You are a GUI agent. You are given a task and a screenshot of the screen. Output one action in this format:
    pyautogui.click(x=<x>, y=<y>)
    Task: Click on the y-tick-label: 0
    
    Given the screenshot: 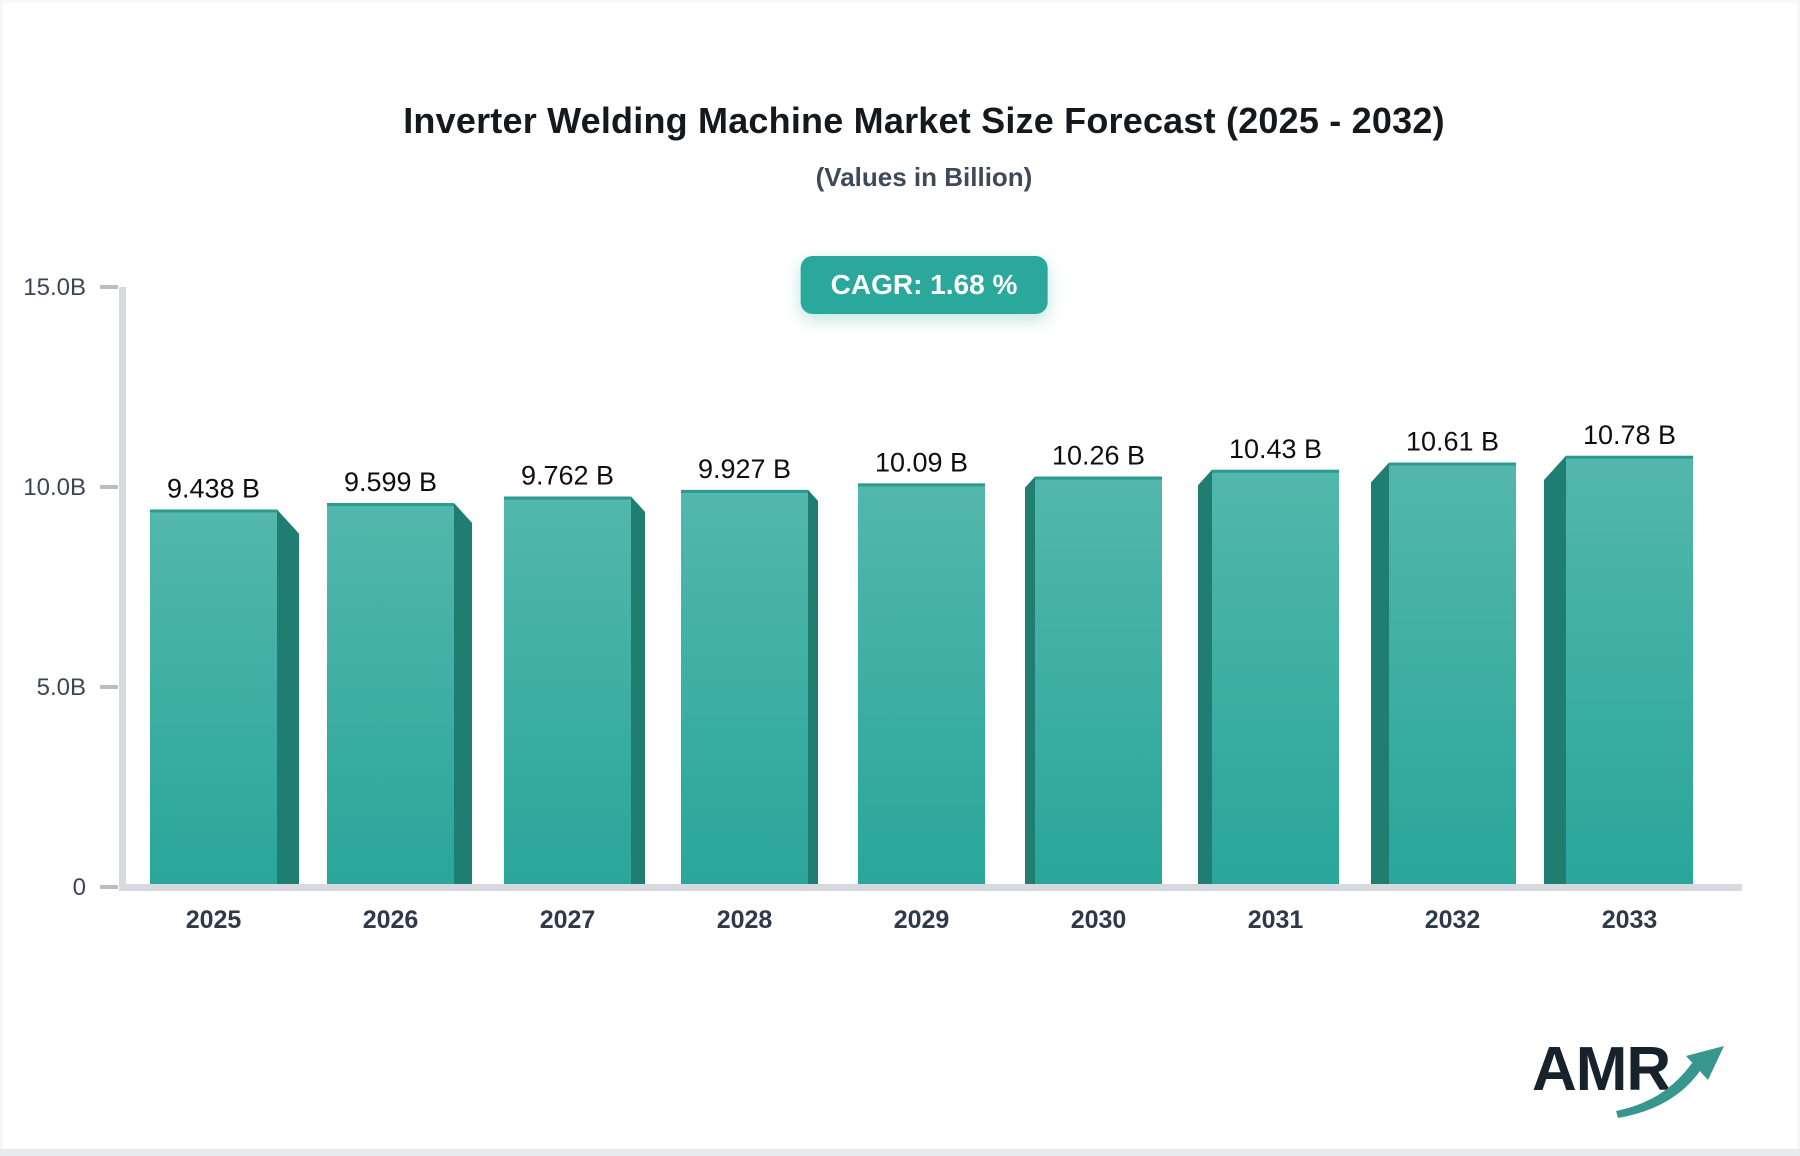 What is the action you would take?
    pyautogui.click(x=79, y=887)
    